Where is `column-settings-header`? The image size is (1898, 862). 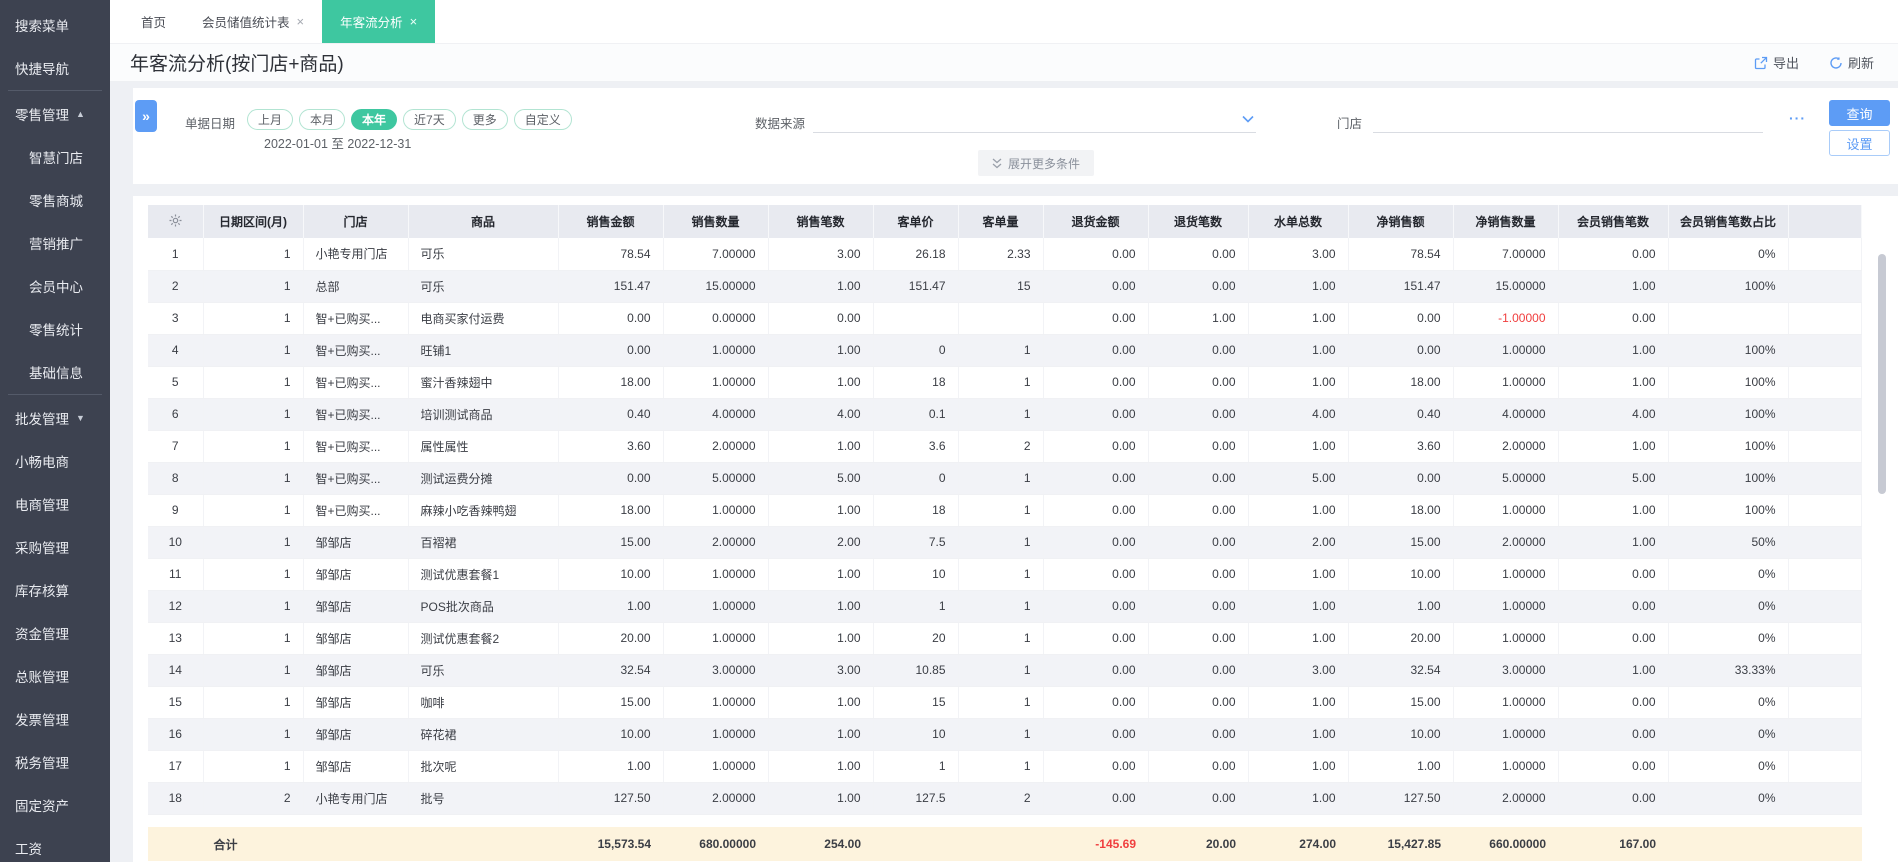 column-settings-header is located at coordinates (176, 221).